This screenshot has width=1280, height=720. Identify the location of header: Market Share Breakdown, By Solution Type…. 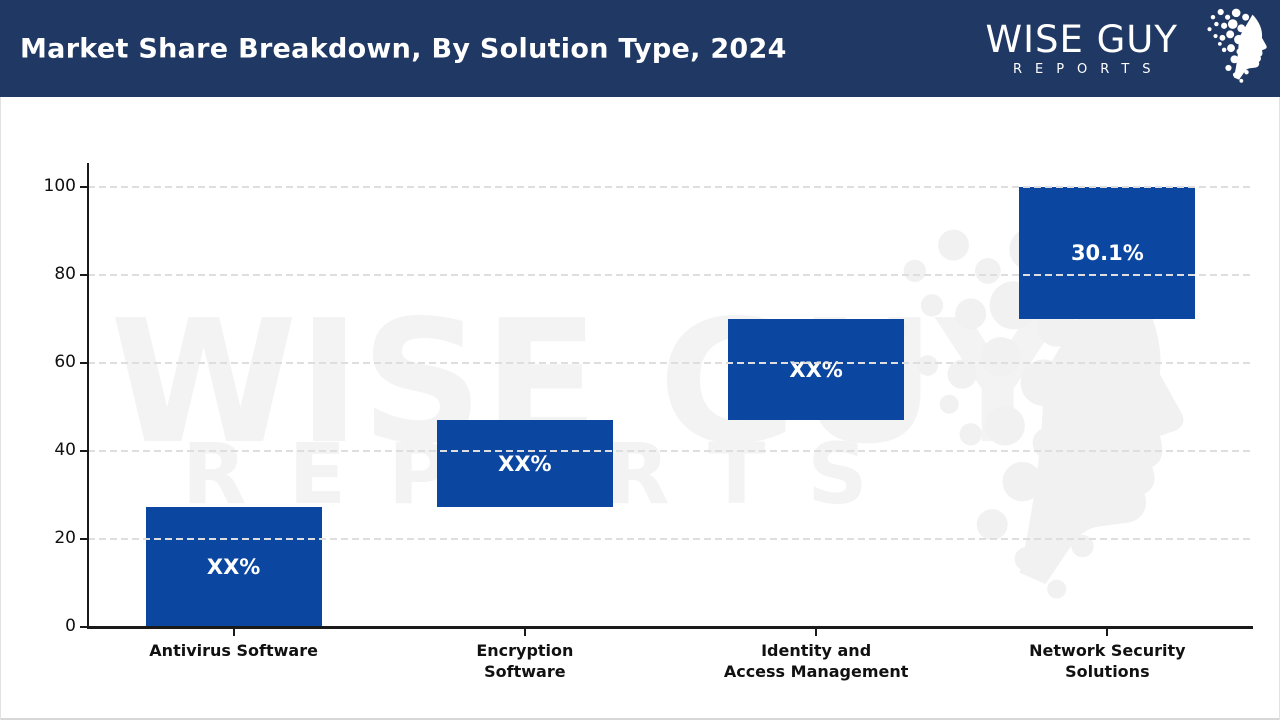
(640, 48).